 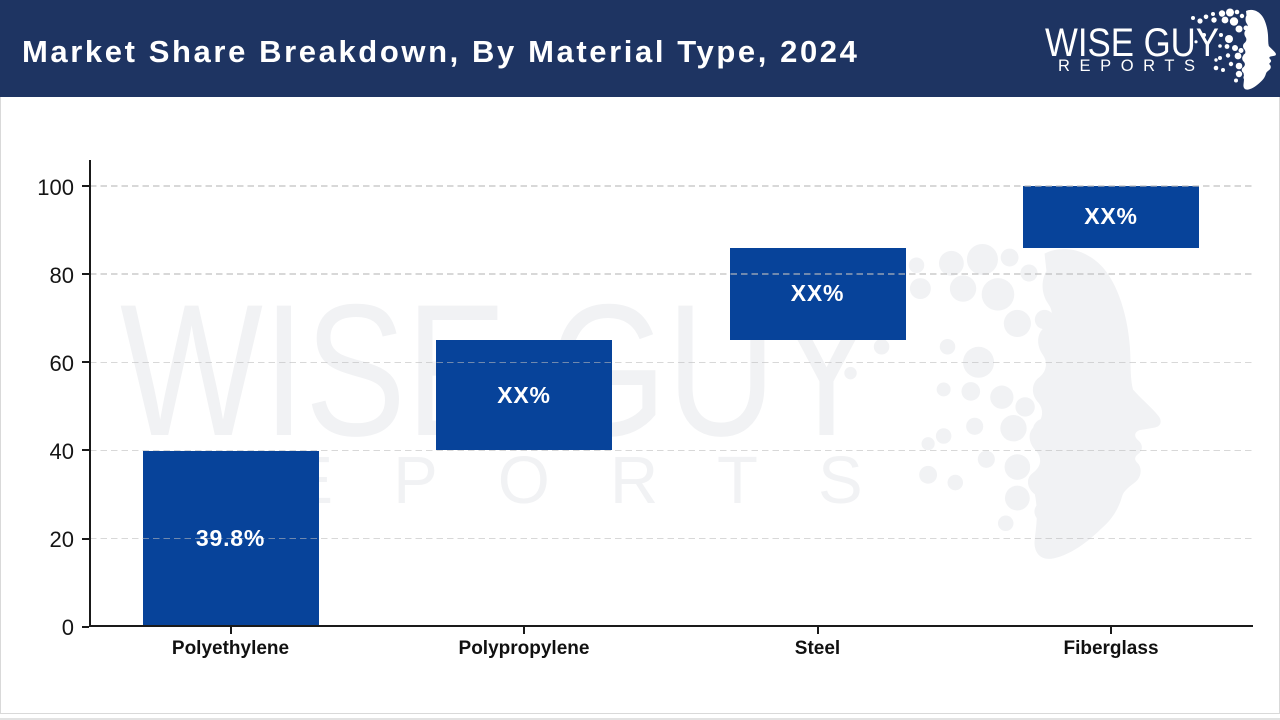 What do you see at coordinates (1132, 66) in the screenshot?
I see `svg-text: REPORTS` at bounding box center [1132, 66].